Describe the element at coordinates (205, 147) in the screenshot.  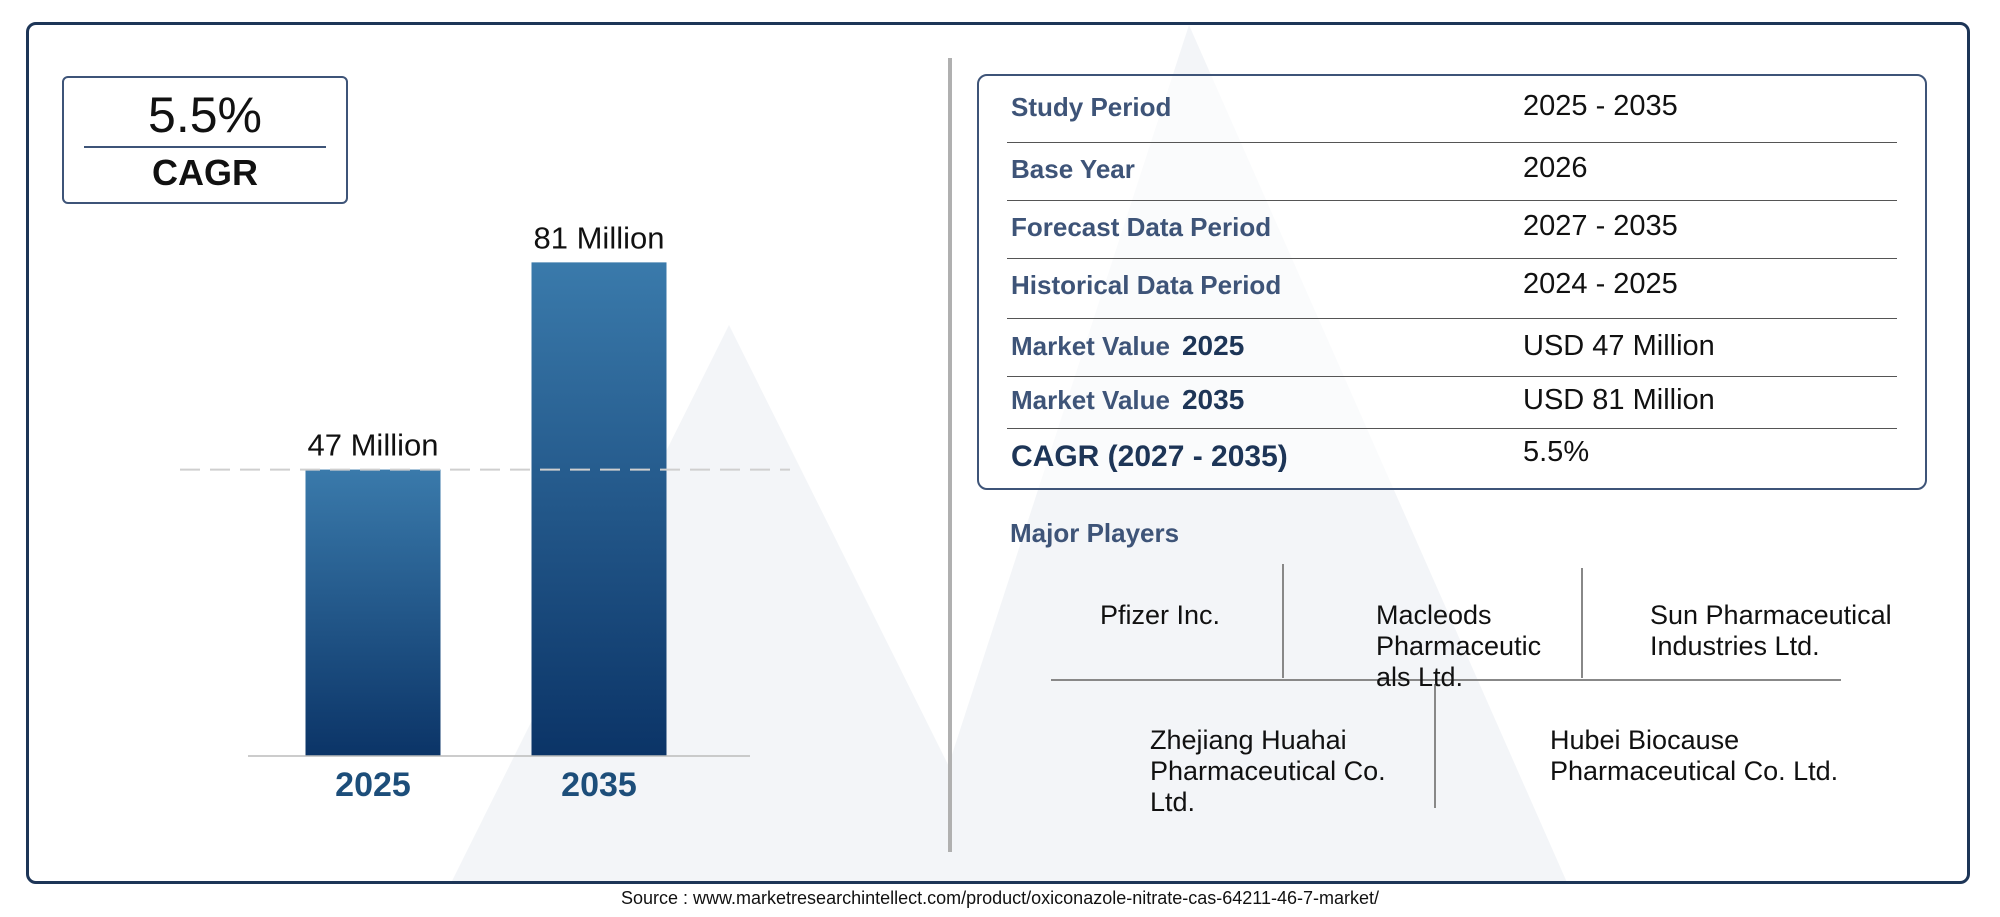
I see `cagr-divider` at that location.